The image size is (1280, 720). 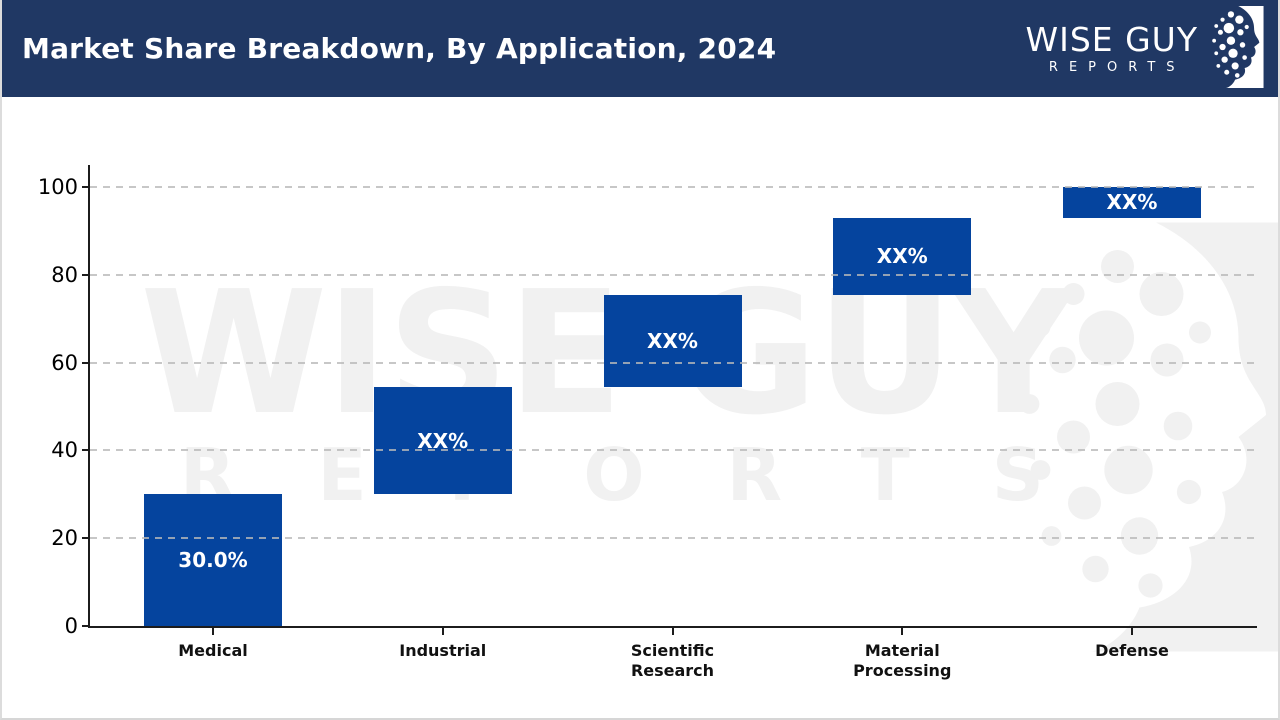 I want to click on y-tick-label: 0, so click(x=71, y=626).